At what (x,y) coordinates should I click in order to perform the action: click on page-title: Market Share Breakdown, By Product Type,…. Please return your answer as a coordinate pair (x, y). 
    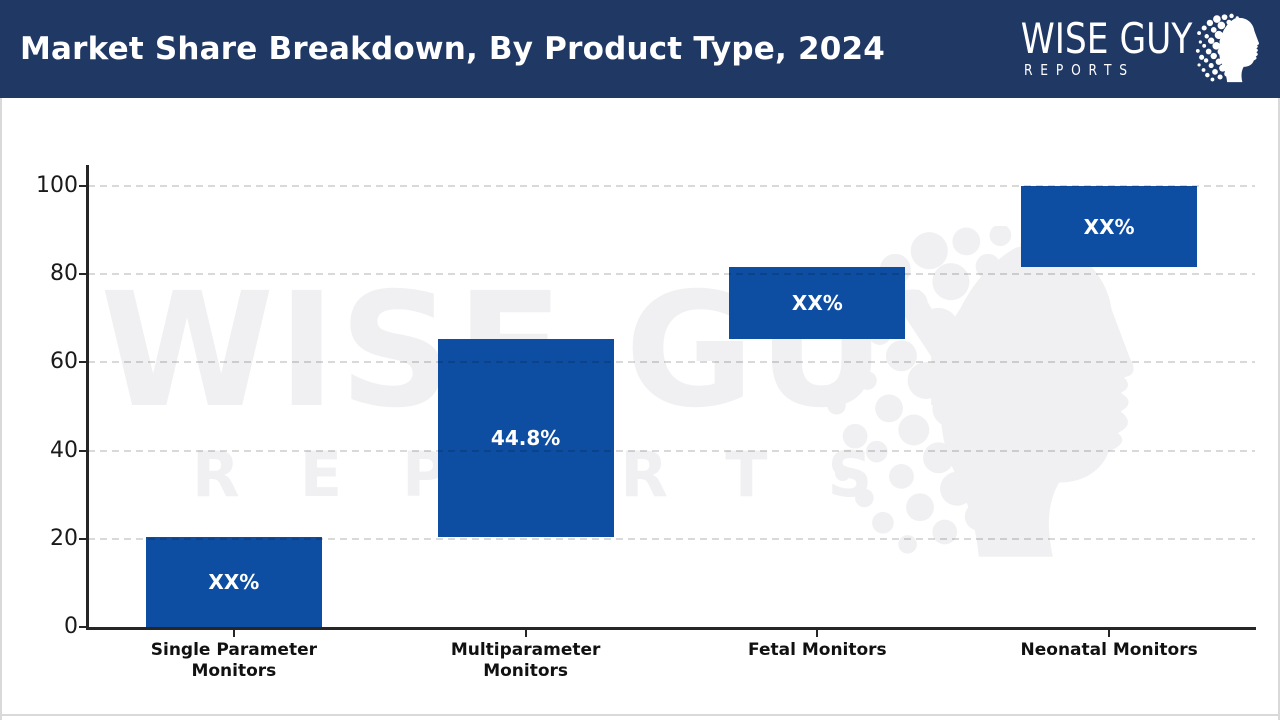
    Looking at the image, I should click on (453, 49).